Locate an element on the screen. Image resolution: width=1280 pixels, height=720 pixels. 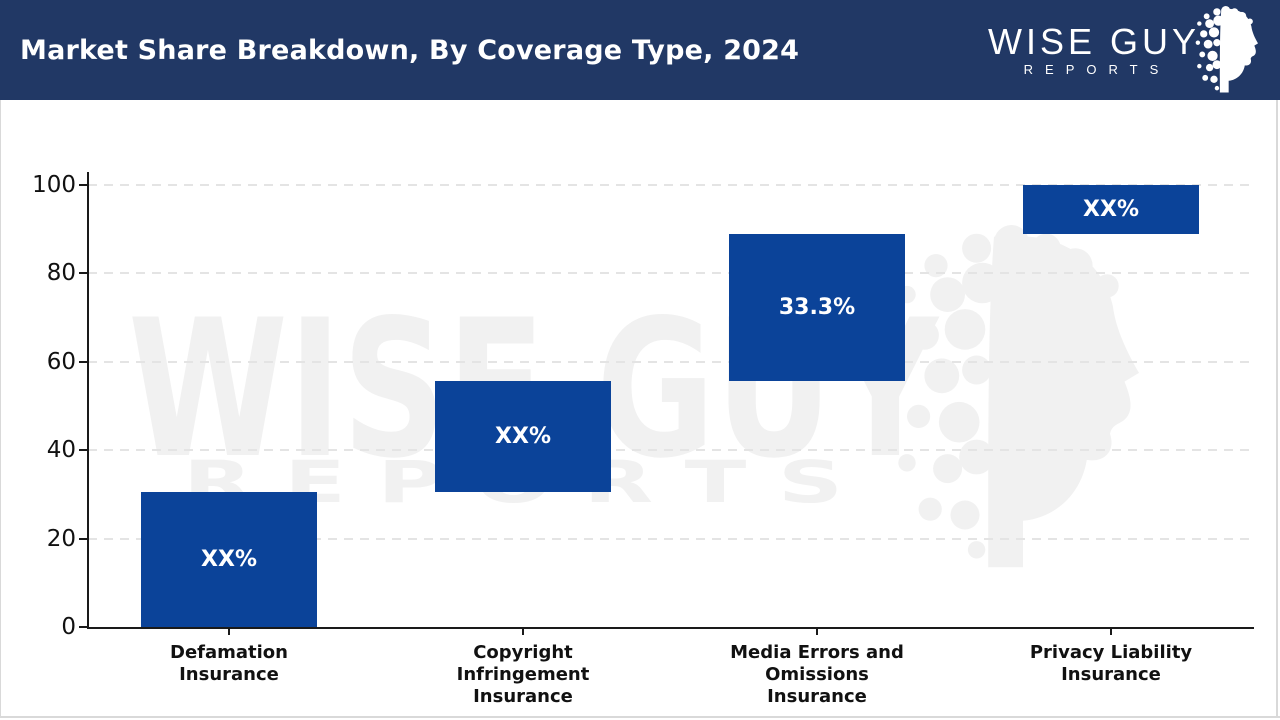
logo-head-icon is located at coordinates (1225, 50).